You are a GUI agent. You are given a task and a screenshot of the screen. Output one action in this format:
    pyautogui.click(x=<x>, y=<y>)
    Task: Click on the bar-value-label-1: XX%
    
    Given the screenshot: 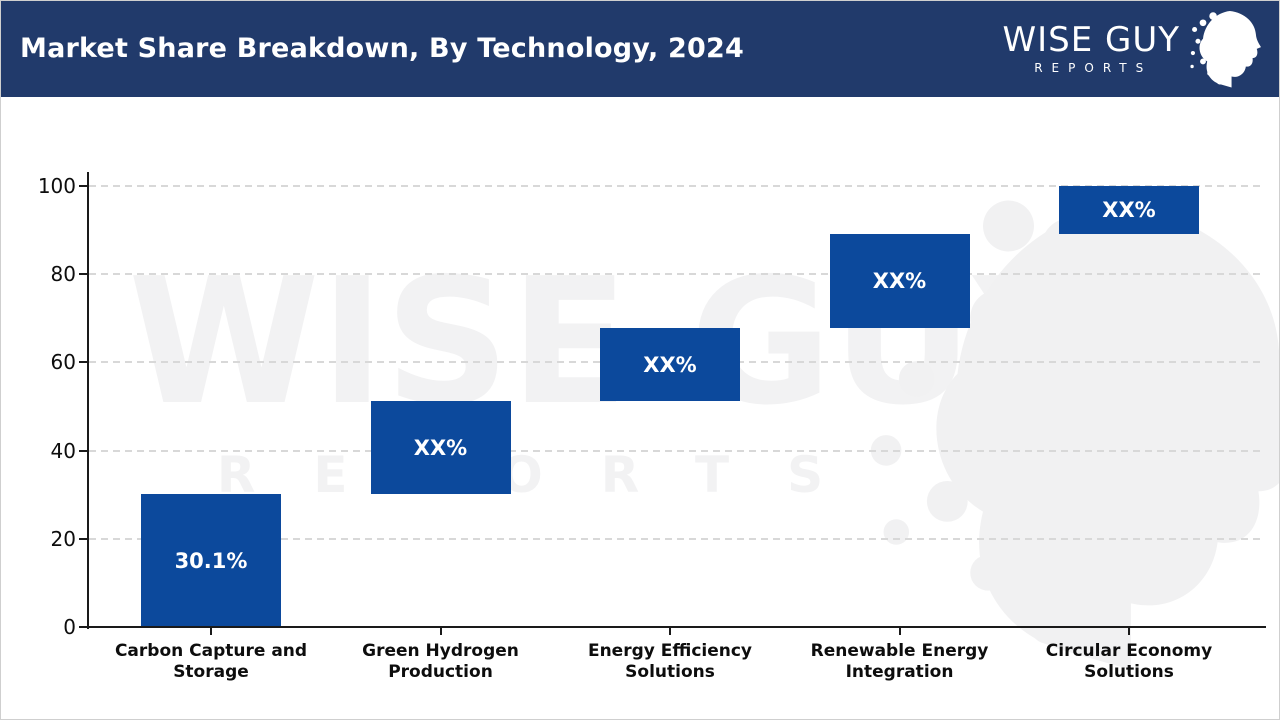 What is the action you would take?
    pyautogui.click(x=440, y=447)
    